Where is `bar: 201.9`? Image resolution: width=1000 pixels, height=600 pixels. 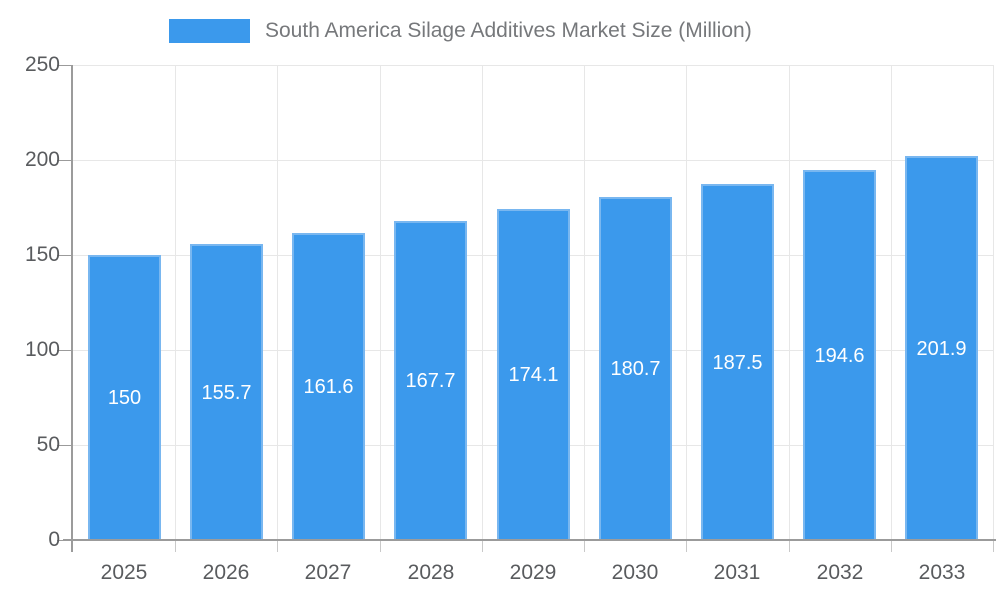
bar: 201.9 is located at coordinates (941, 348).